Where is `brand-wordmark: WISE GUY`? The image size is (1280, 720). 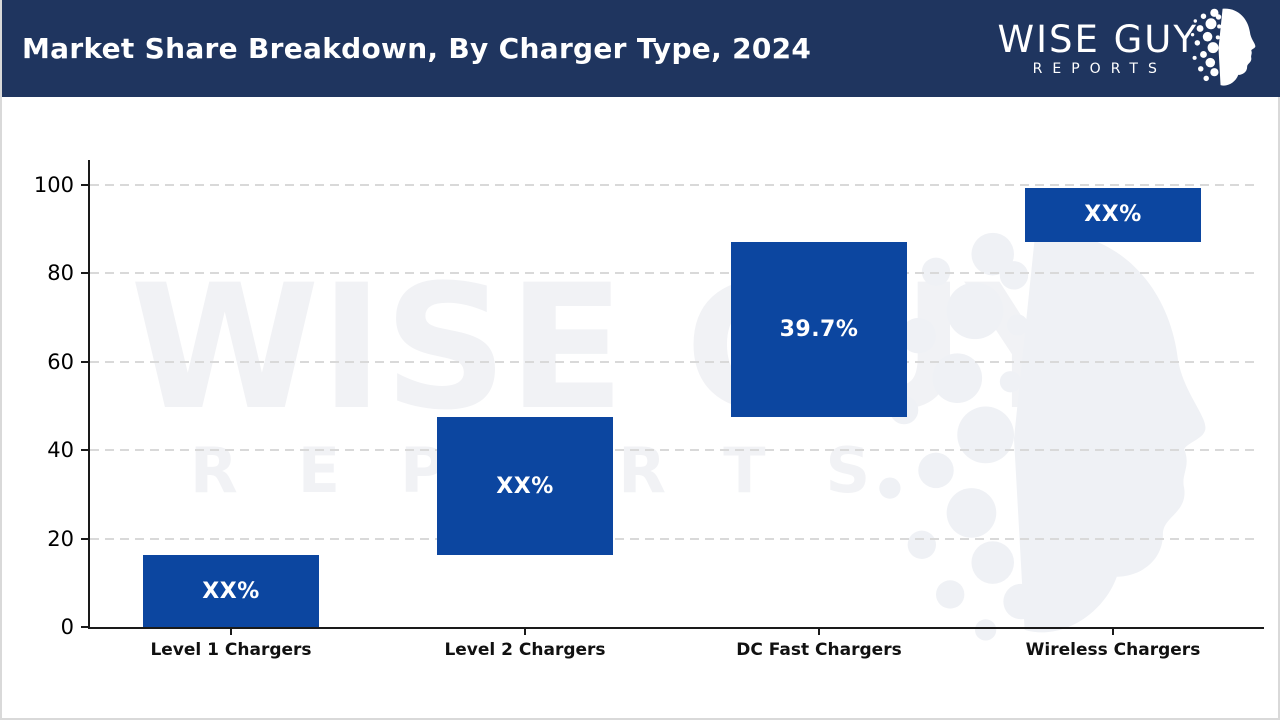
brand-wordmark: WISE GUY is located at coordinates (1097, 39).